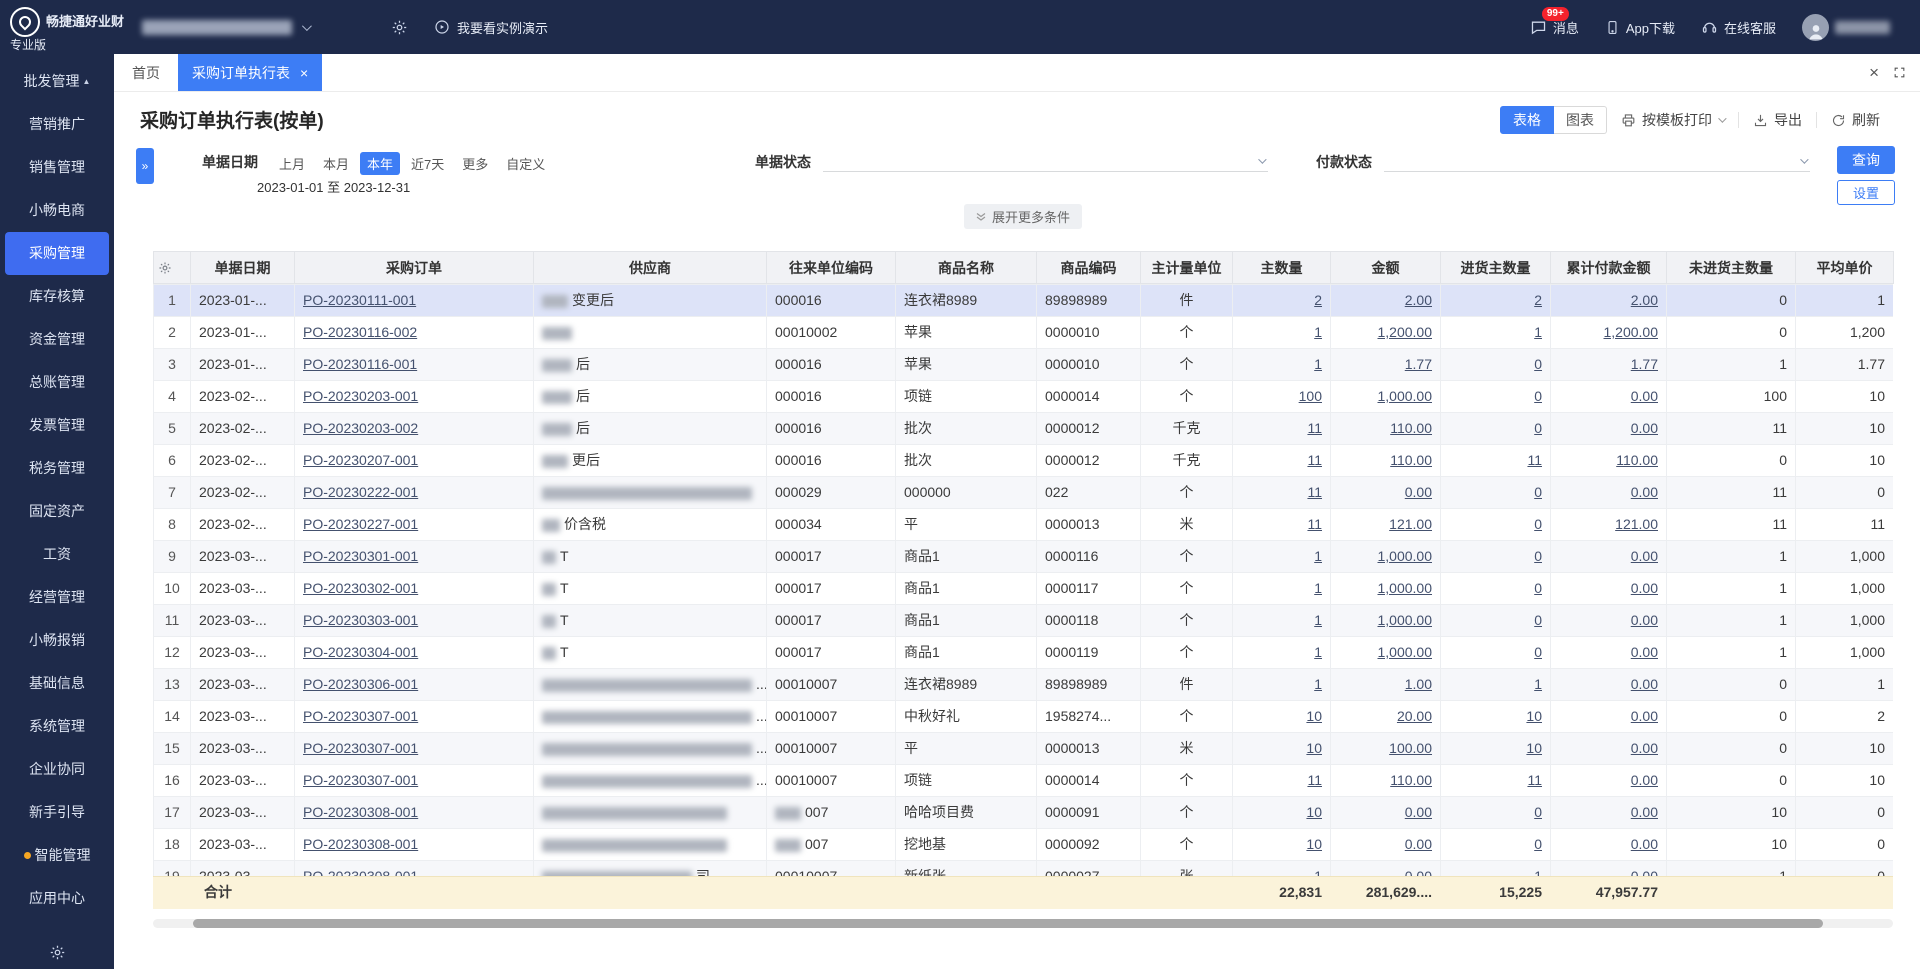 Image resolution: width=1920 pixels, height=969 pixels. Describe the element at coordinates (146, 72) in the screenshot. I see `tab-home: 首页` at that location.